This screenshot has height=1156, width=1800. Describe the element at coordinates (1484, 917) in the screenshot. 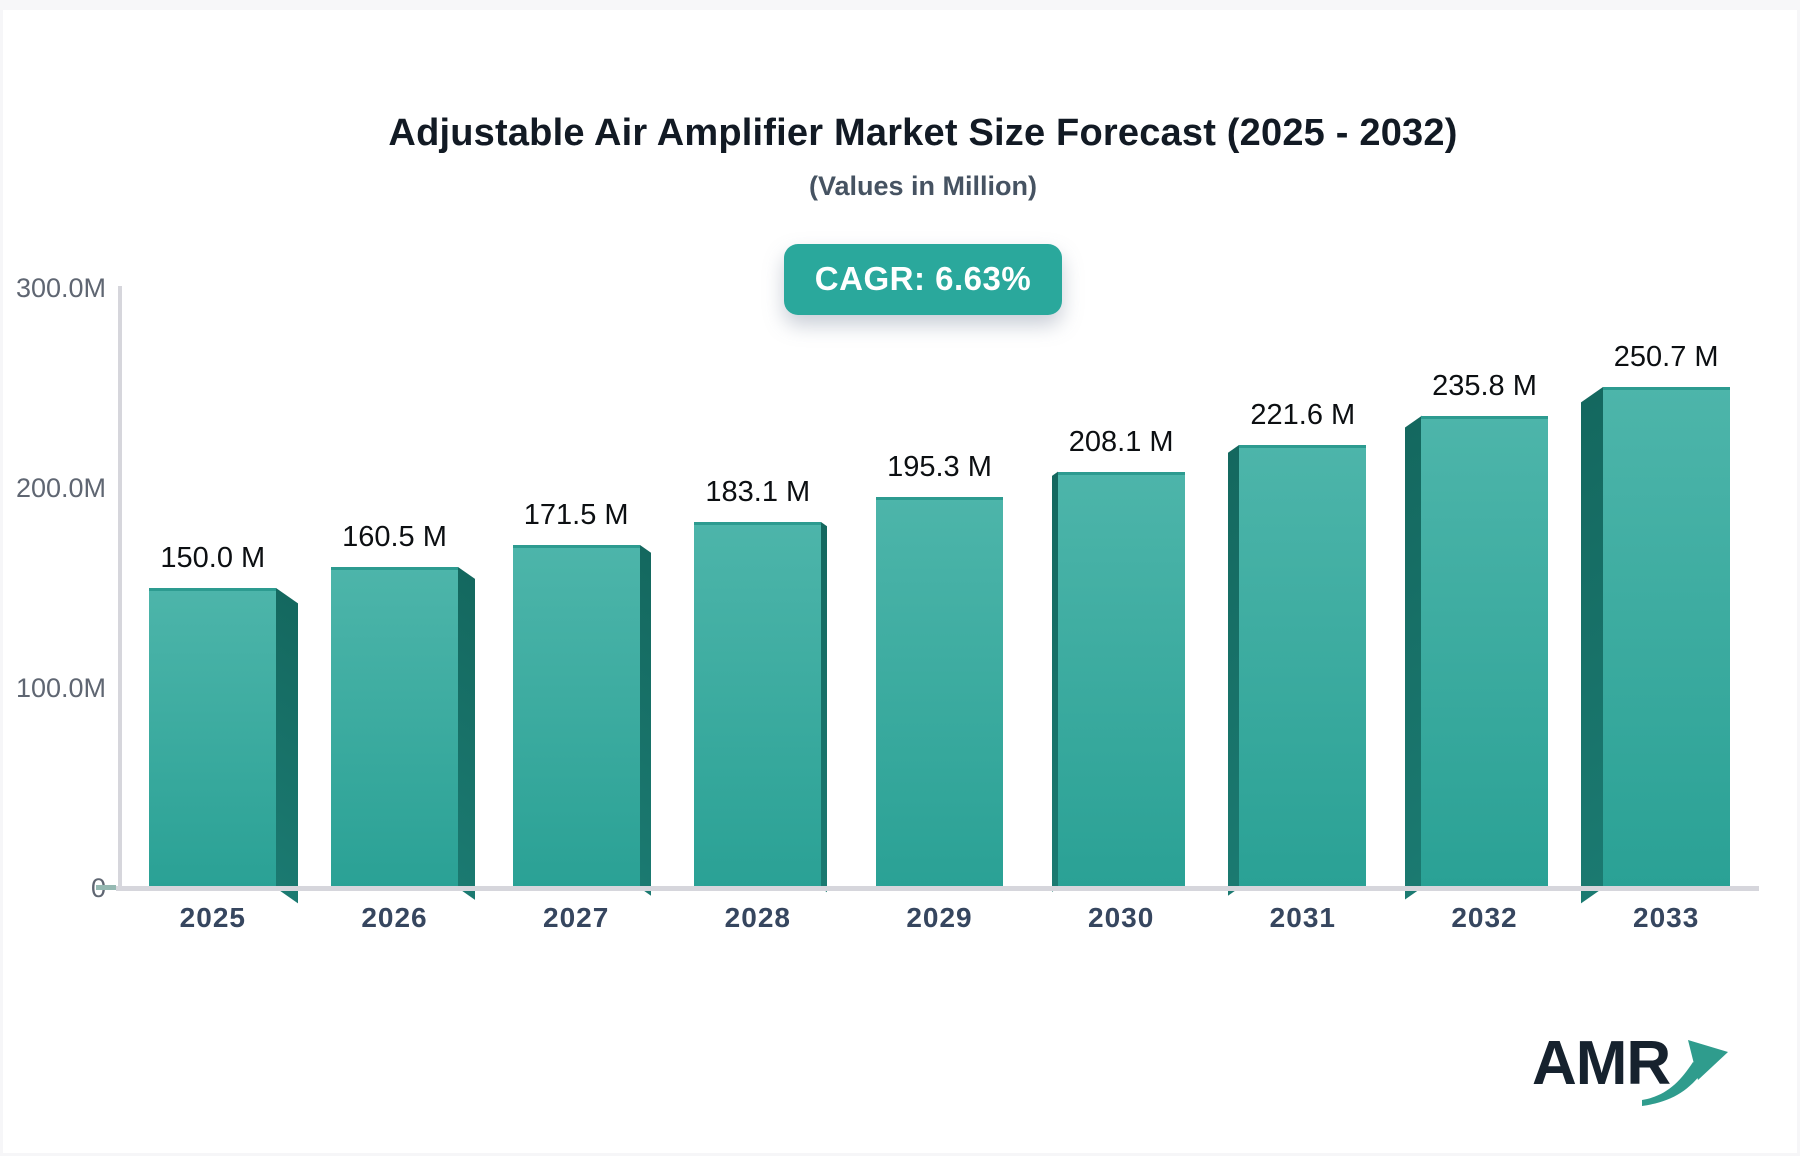

I see `x-axis-label: 2032` at that location.